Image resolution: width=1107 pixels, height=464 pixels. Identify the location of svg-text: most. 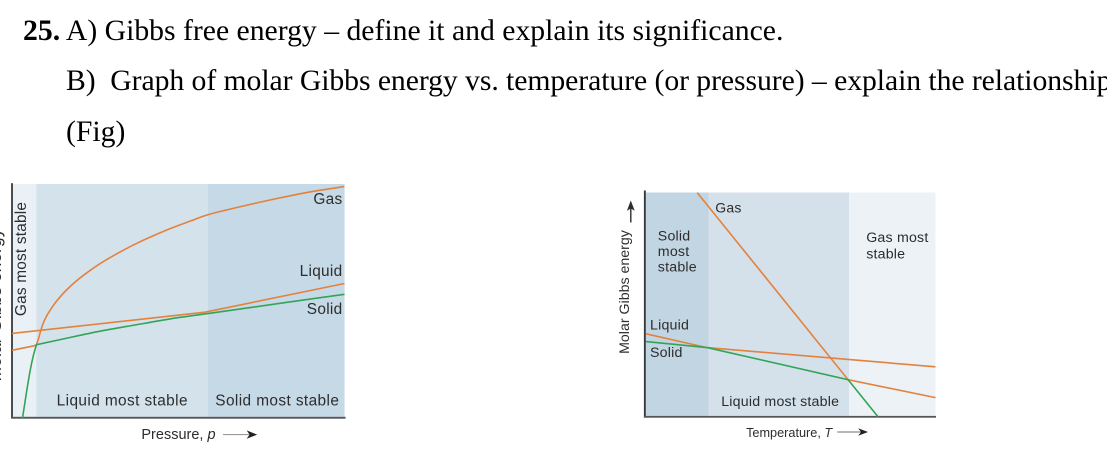
(674, 252).